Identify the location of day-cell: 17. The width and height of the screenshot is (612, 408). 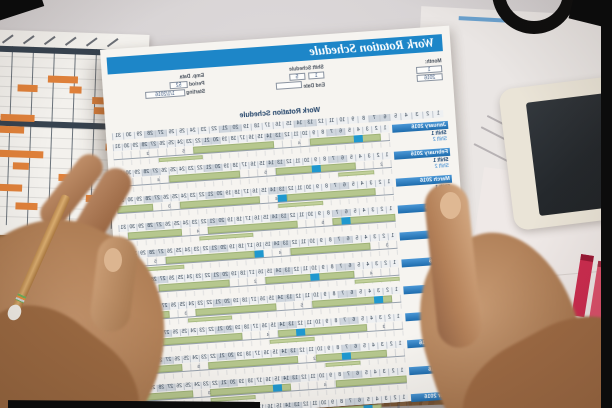
(246, 192).